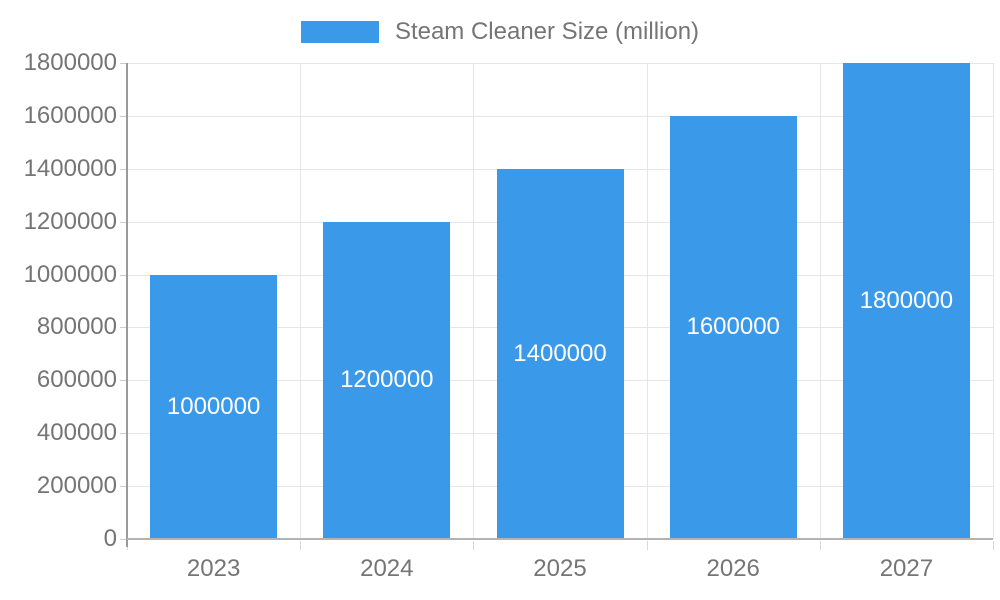 The width and height of the screenshot is (1000, 600). I want to click on y-tick-label: 400000, so click(76, 433).